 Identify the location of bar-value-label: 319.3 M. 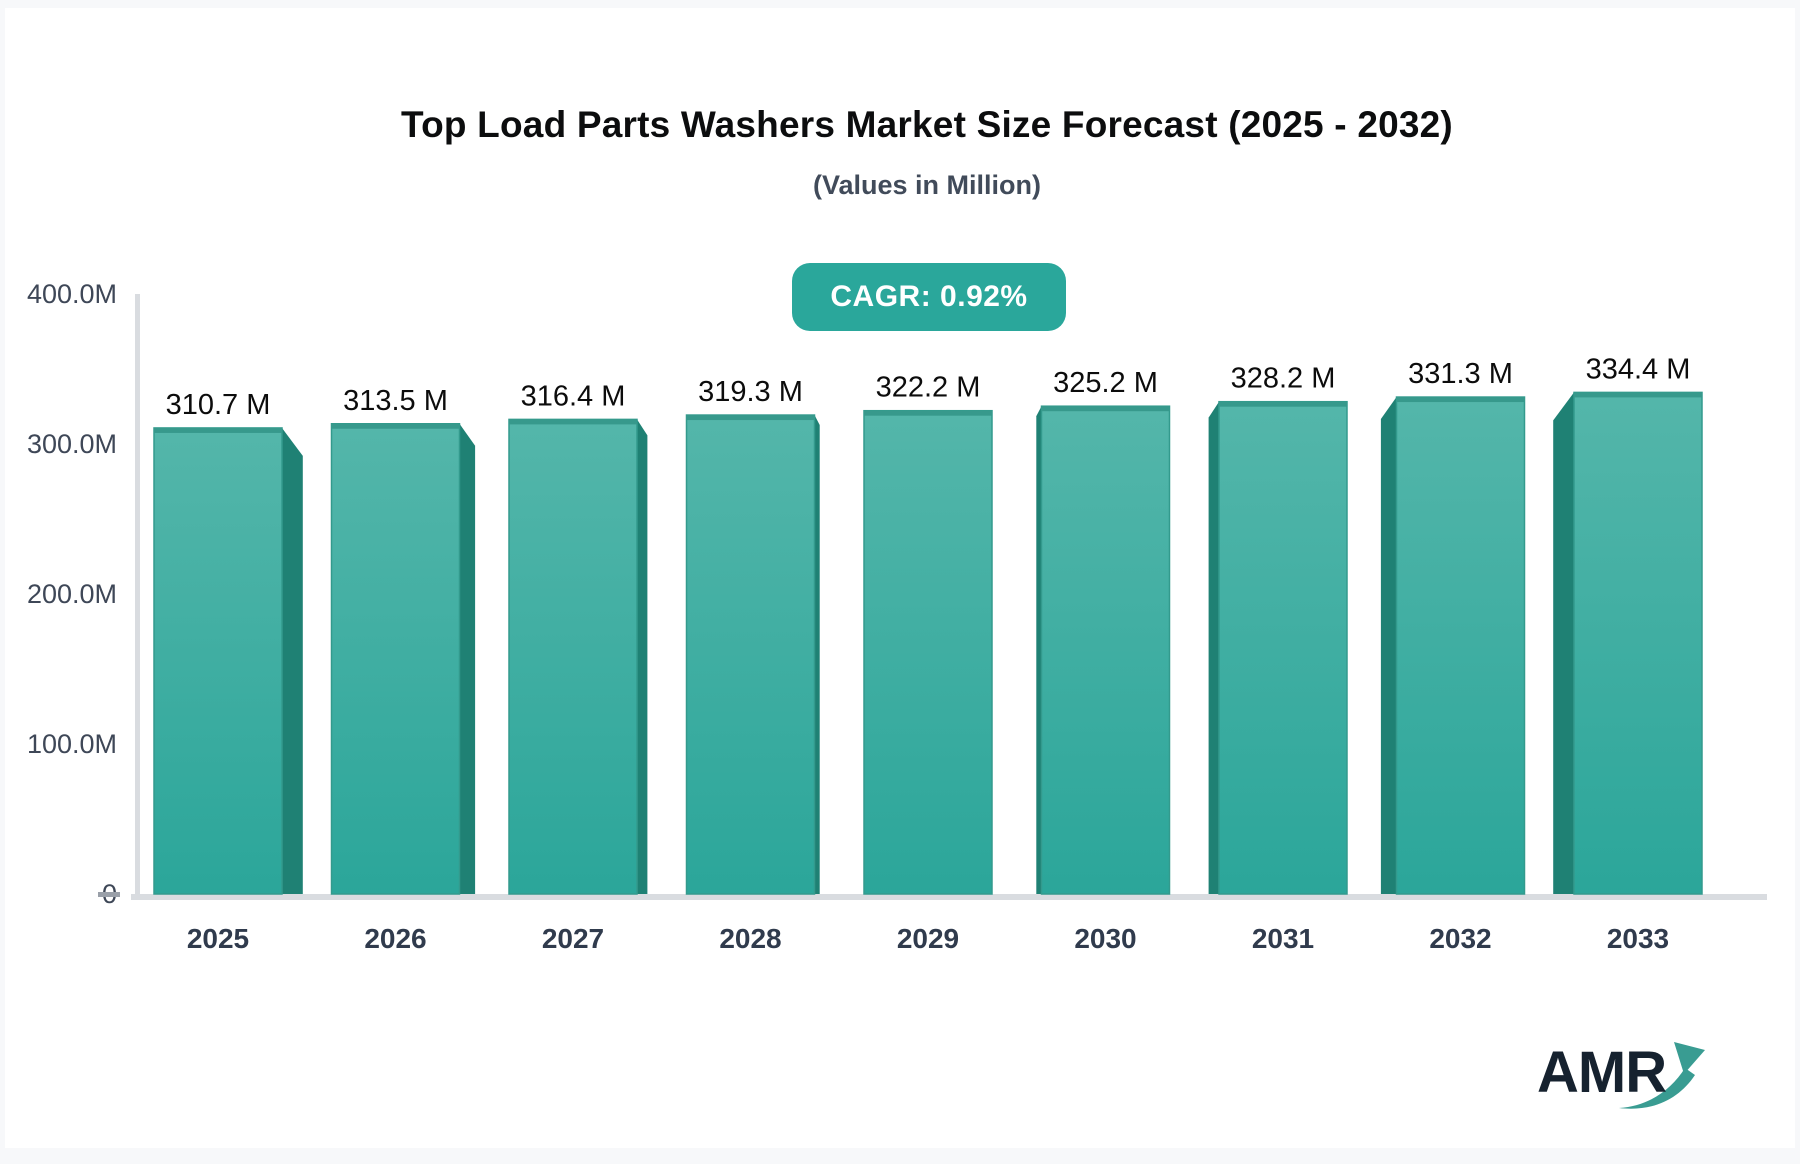
(750, 392).